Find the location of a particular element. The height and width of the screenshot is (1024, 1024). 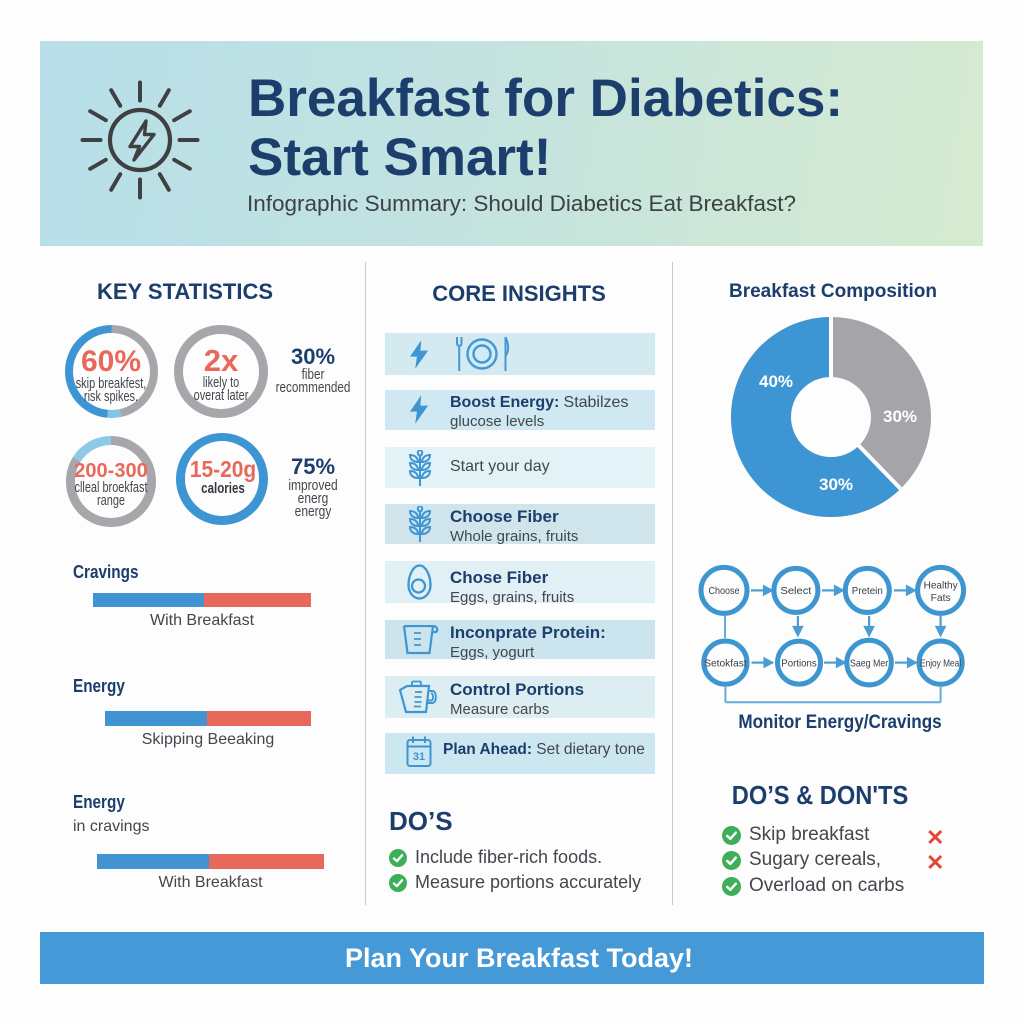

svg-text: Setokfast is located at coordinates (725, 664).